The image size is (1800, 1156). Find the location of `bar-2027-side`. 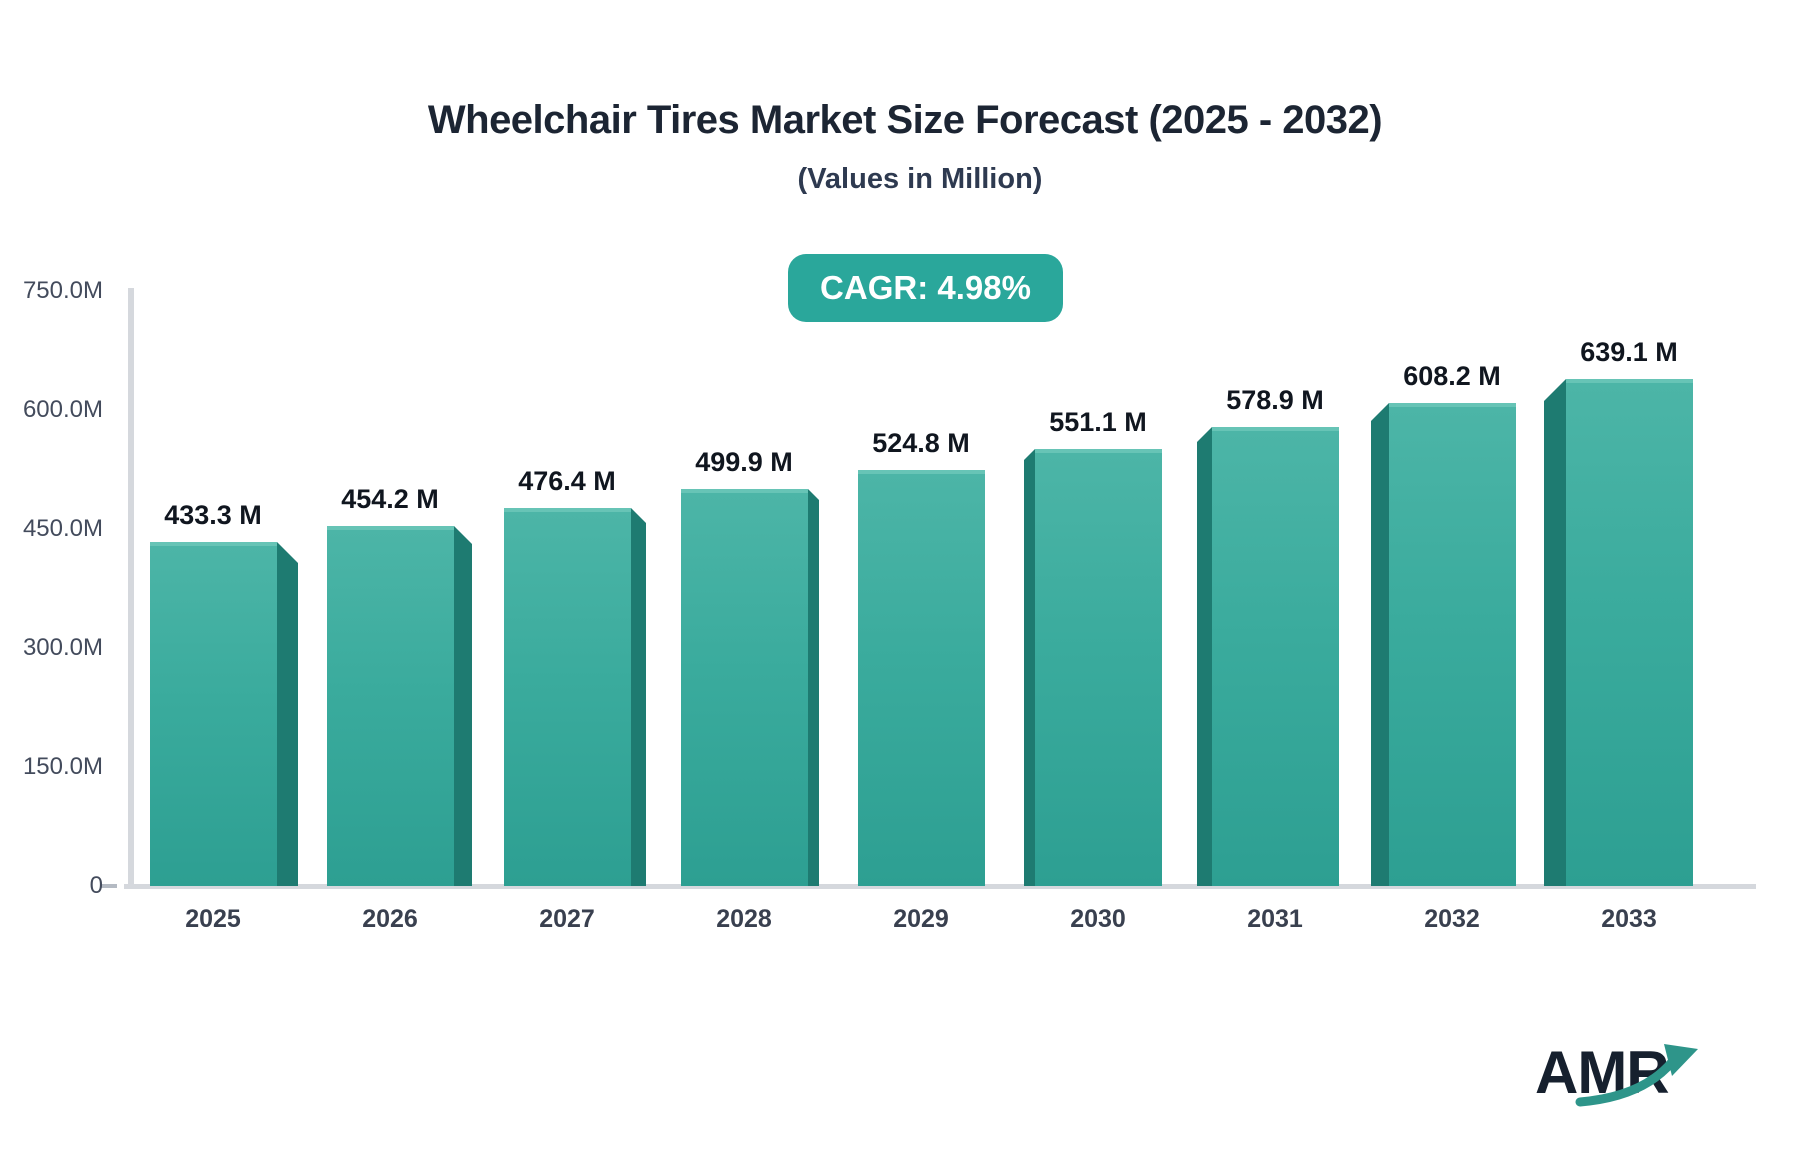

bar-2027-side is located at coordinates (638, 697).